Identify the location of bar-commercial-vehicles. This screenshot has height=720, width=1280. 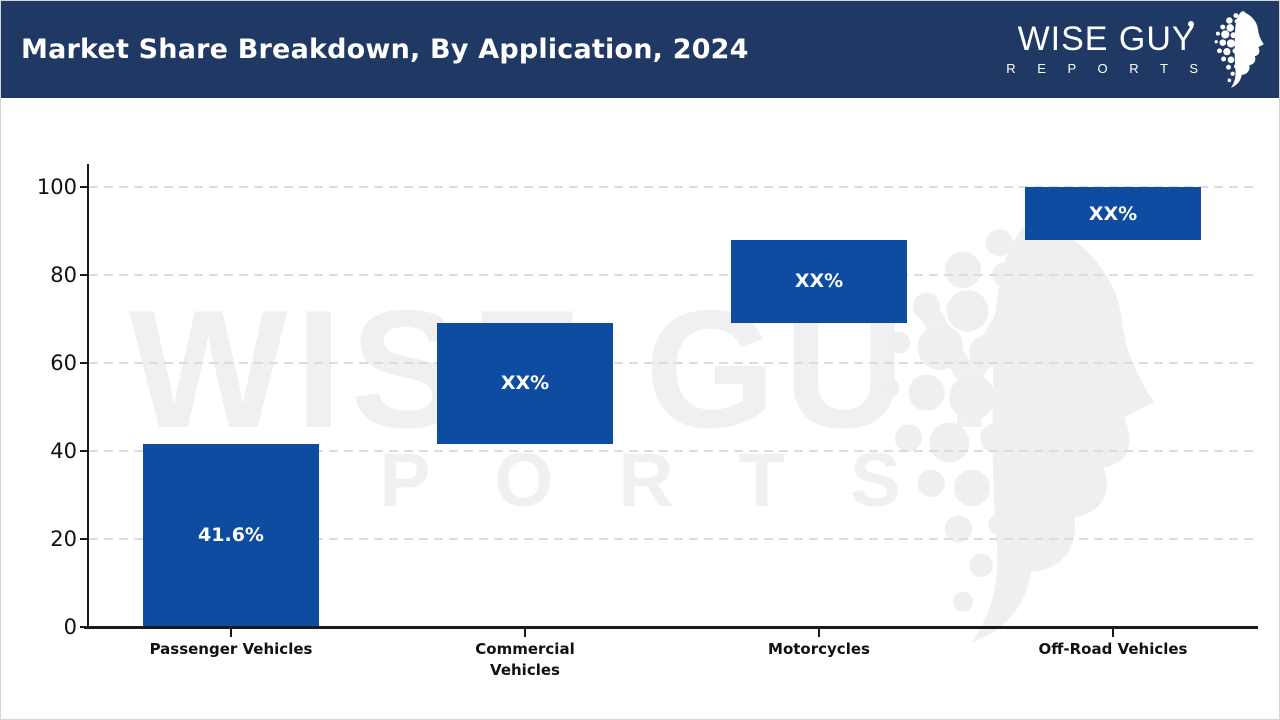
(525, 383).